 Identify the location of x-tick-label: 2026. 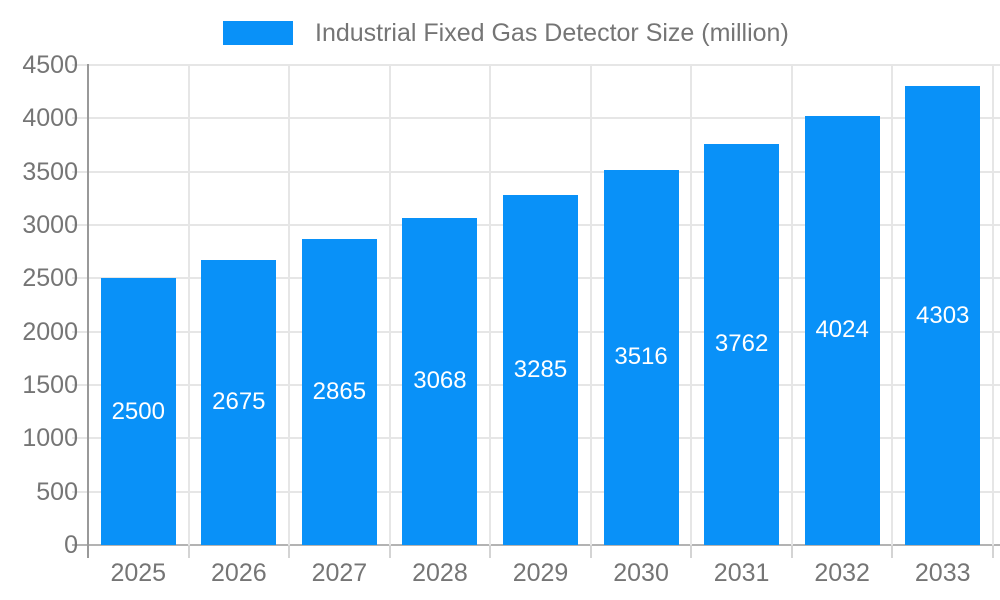
(239, 573).